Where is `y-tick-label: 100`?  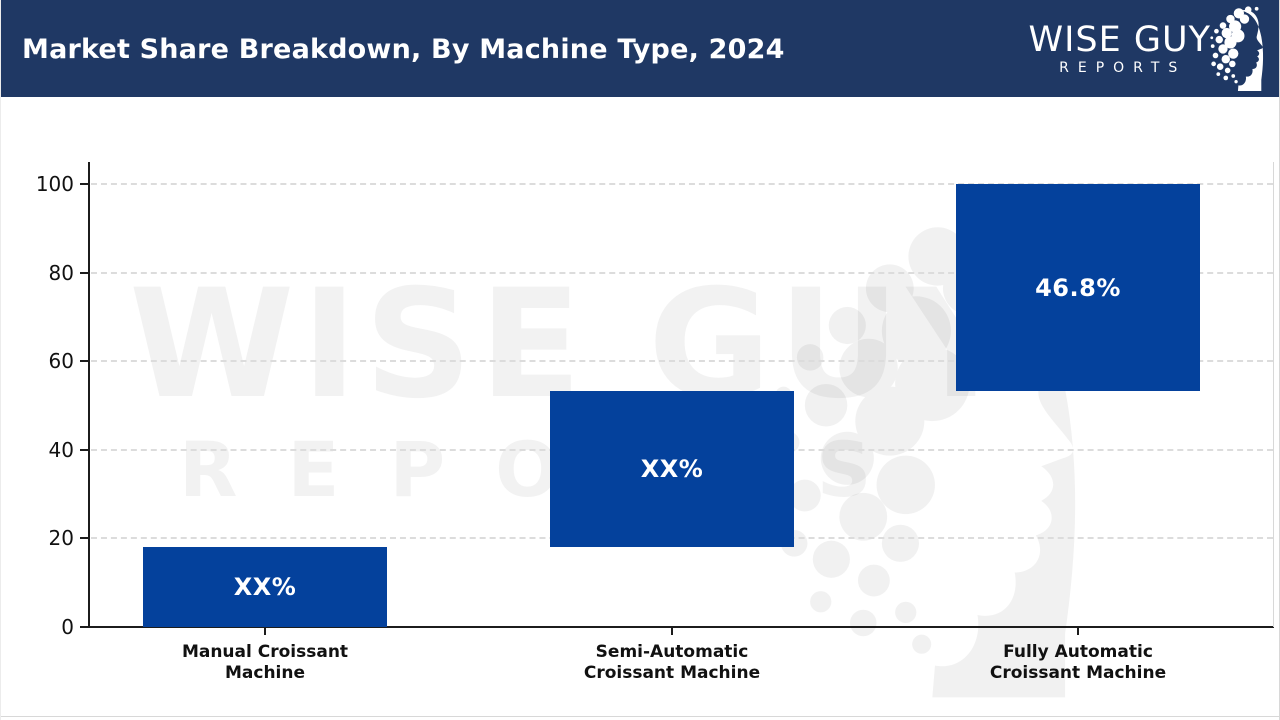 y-tick-label: 100 is located at coordinates (54, 184).